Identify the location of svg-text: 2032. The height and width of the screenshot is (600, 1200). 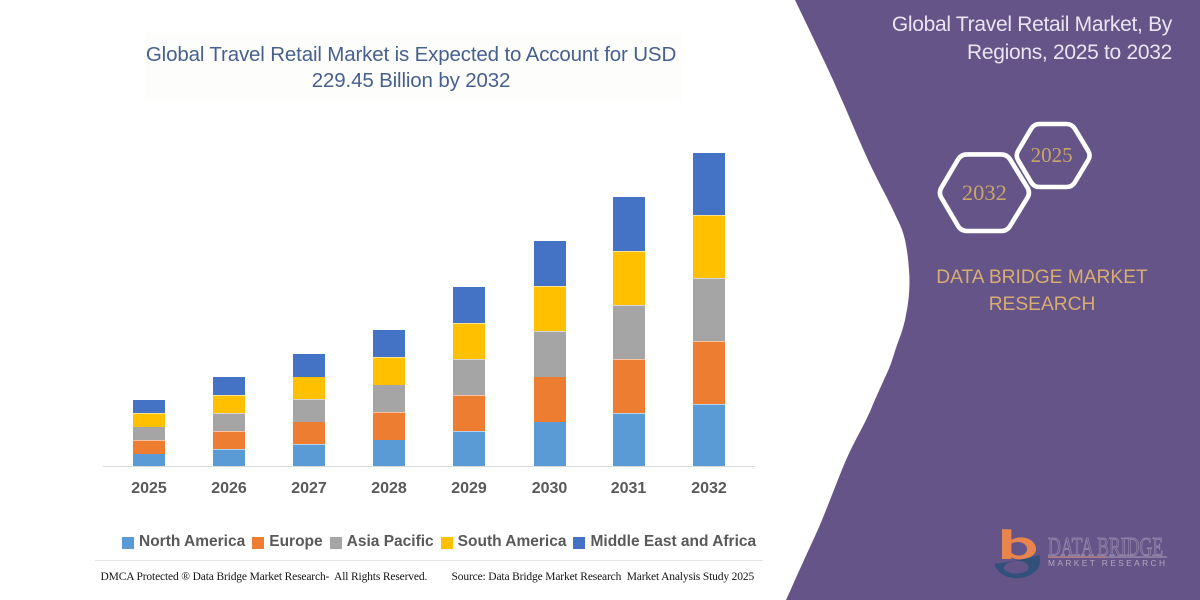
(984, 192).